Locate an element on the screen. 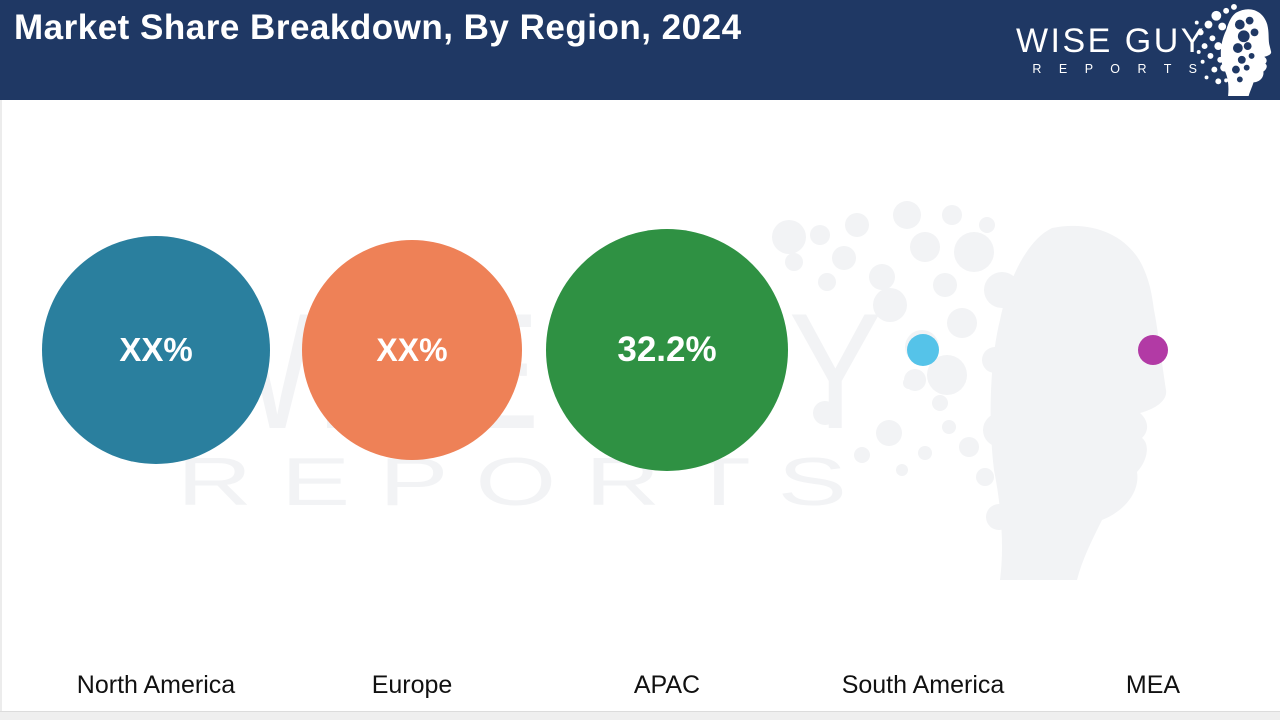 Image resolution: width=1280 pixels, height=720 pixels. wise-guy-reports-logo: WISE GUY R E P O R T S is located at coordinates (1144, 50).